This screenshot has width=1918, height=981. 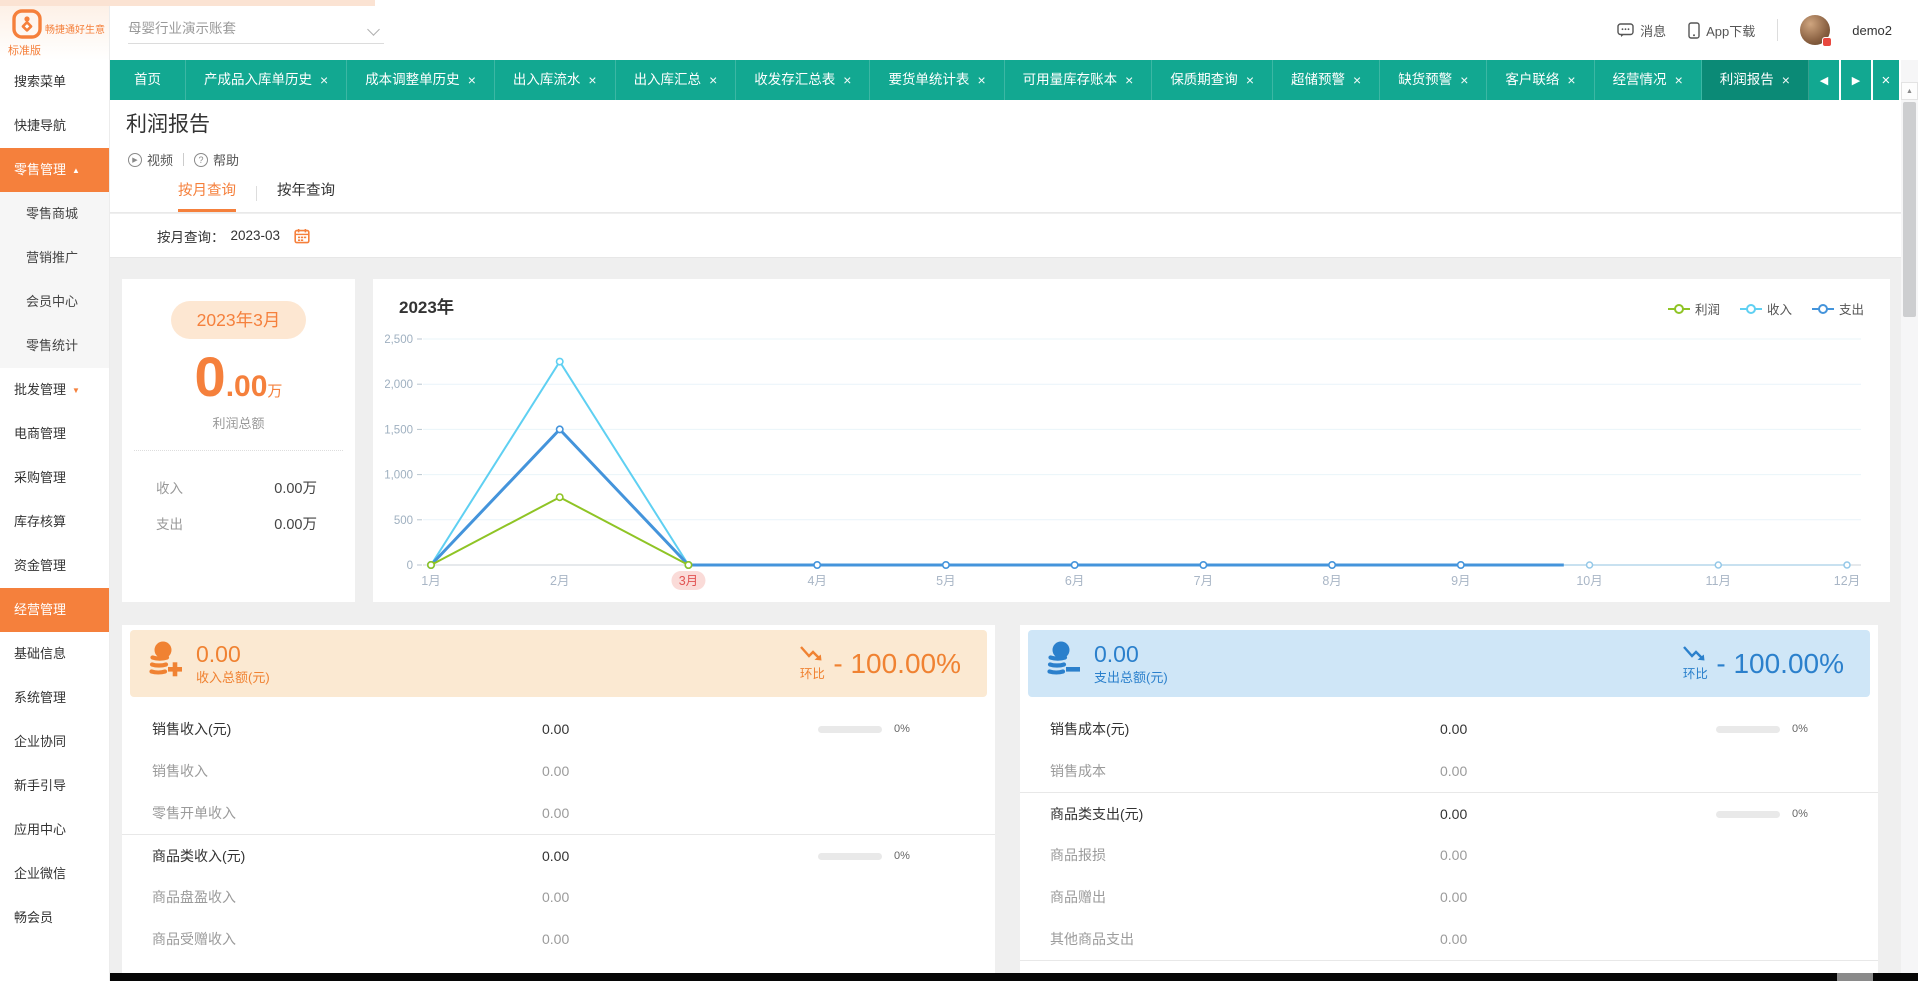 What do you see at coordinates (1909, 91) in the screenshot?
I see `scrollbar-up-icon: ▲` at bounding box center [1909, 91].